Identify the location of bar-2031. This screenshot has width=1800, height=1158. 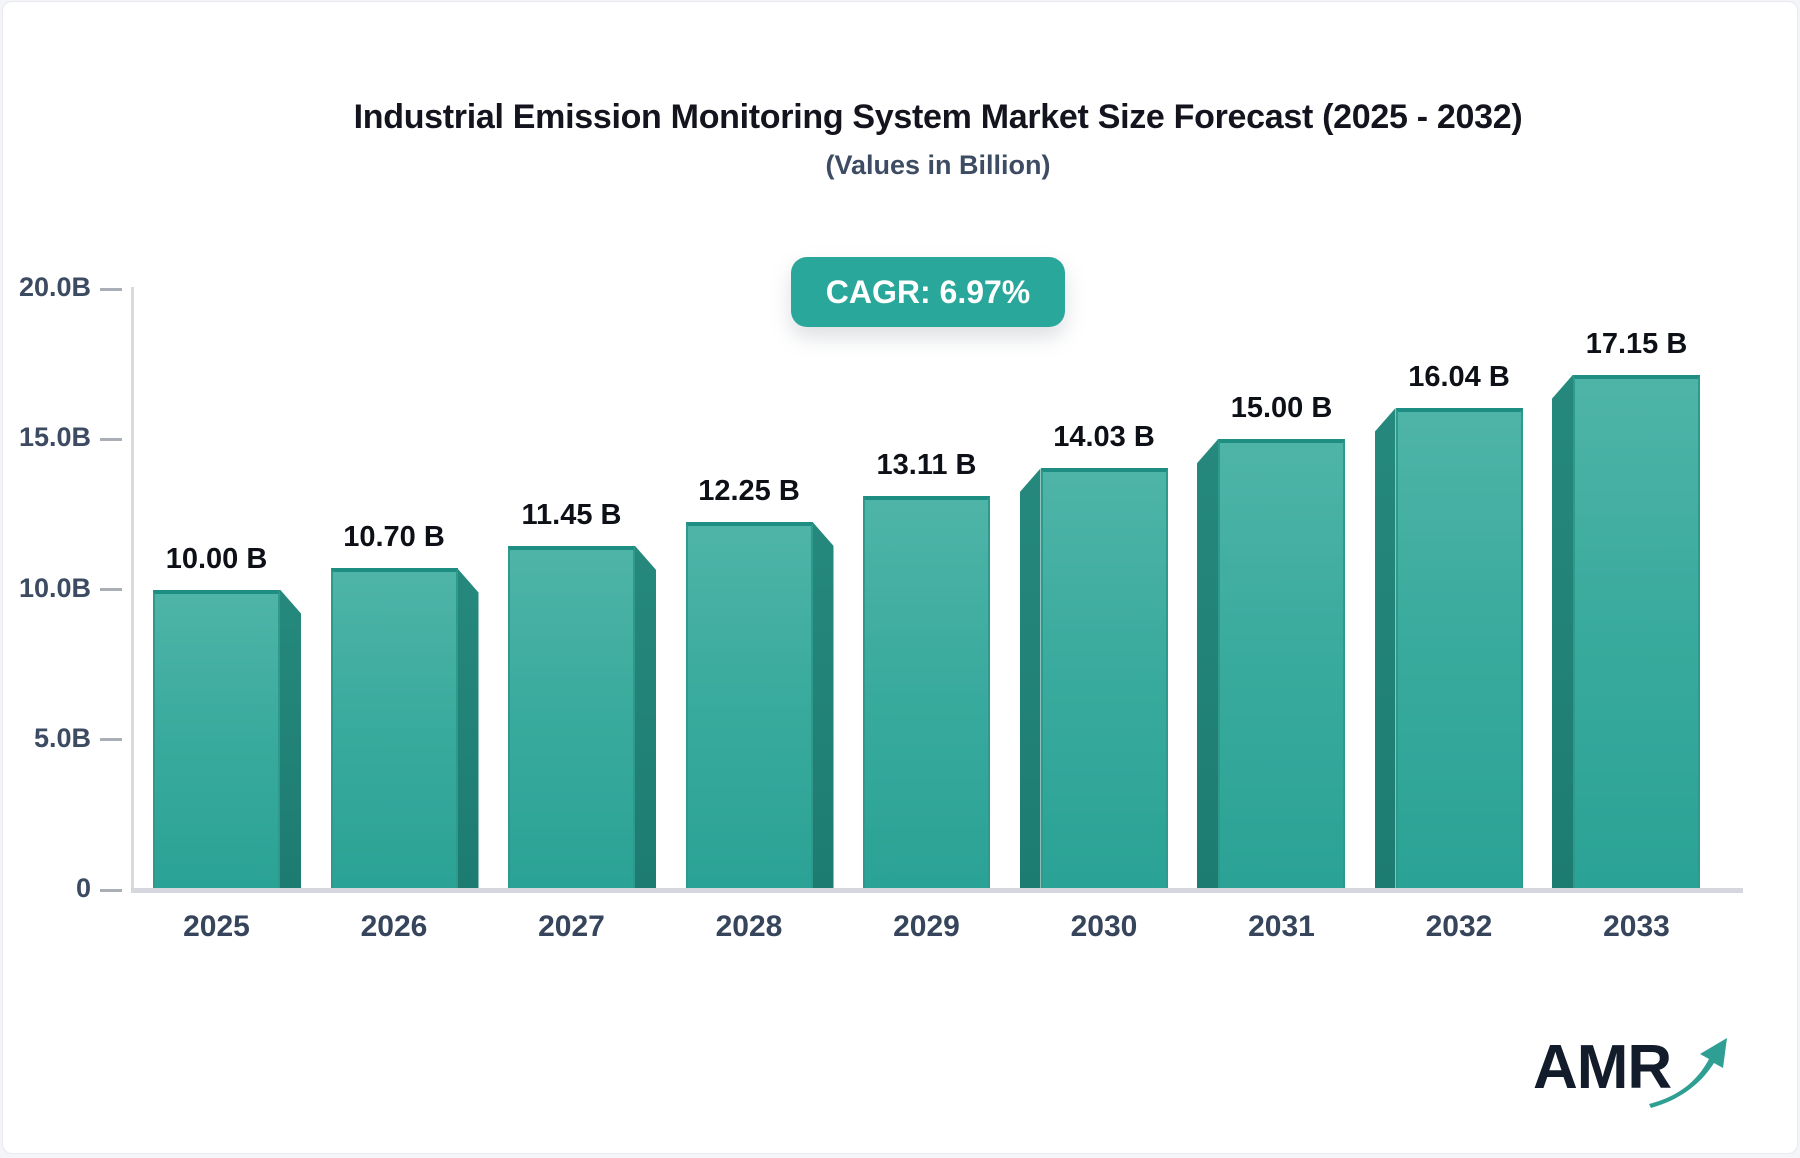
(1281, 664).